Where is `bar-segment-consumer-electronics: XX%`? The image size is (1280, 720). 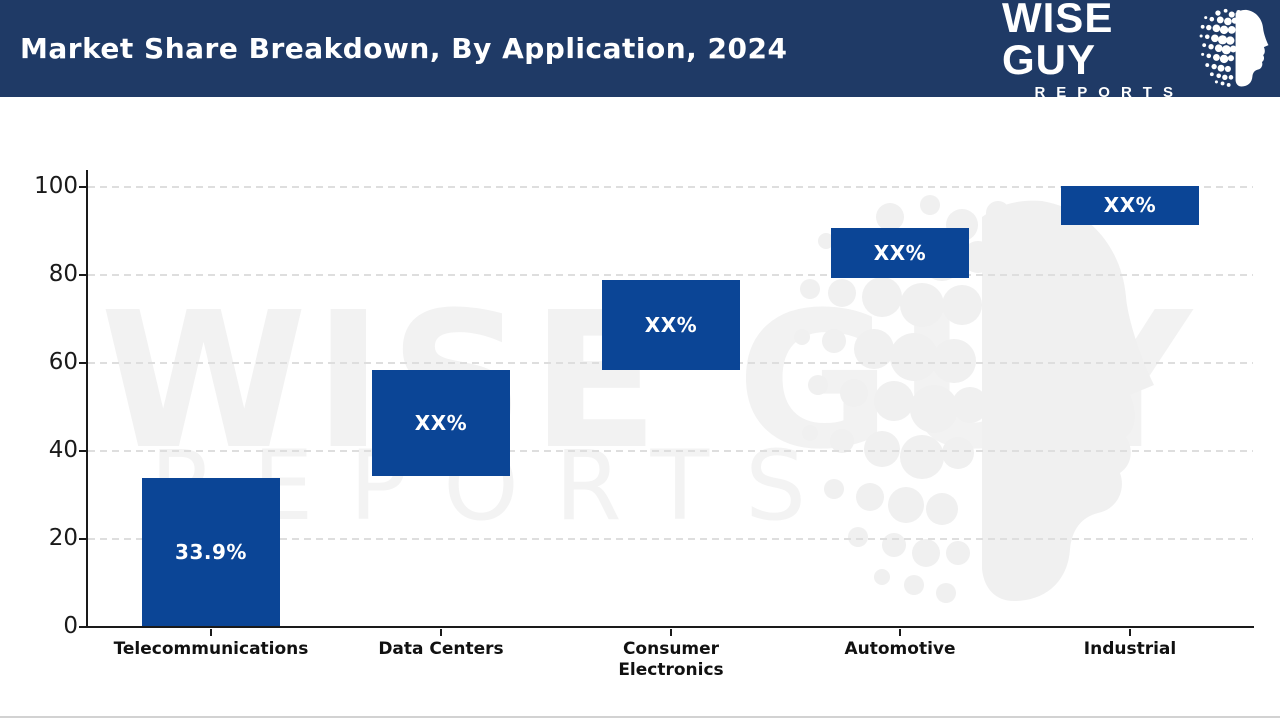
bar-segment-consumer-electronics: XX% is located at coordinates (671, 325).